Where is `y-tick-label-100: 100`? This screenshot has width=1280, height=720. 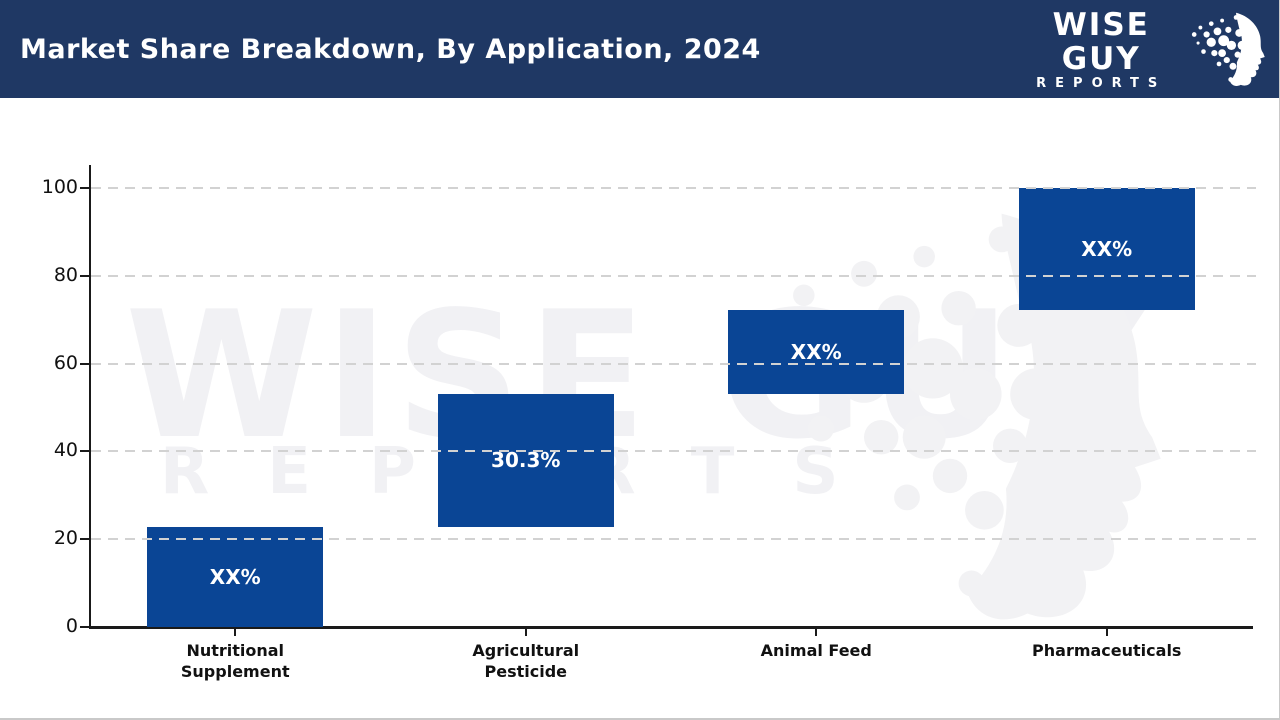
y-tick-label-100: 100 is located at coordinates (59, 187).